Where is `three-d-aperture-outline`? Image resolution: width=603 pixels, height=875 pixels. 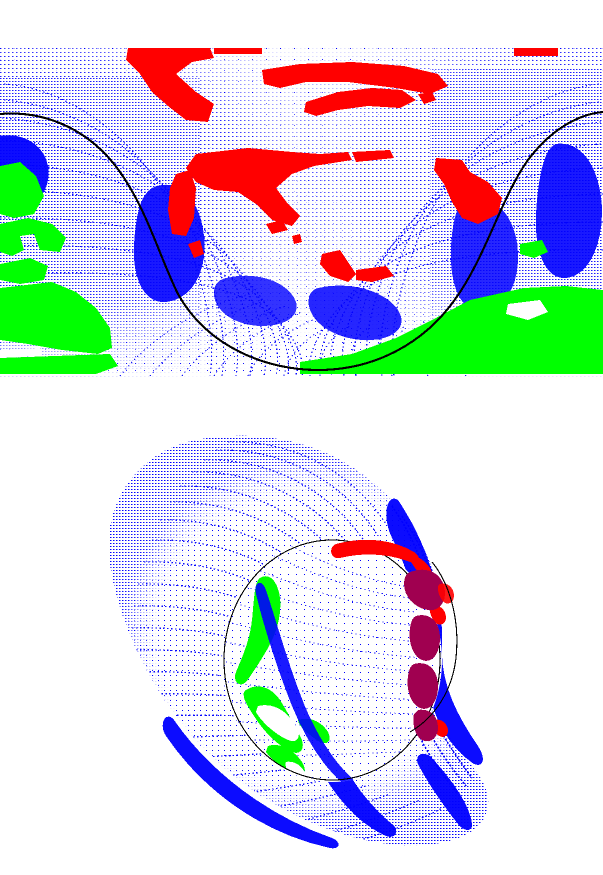
three-d-aperture-outline is located at coordinates (332, 660).